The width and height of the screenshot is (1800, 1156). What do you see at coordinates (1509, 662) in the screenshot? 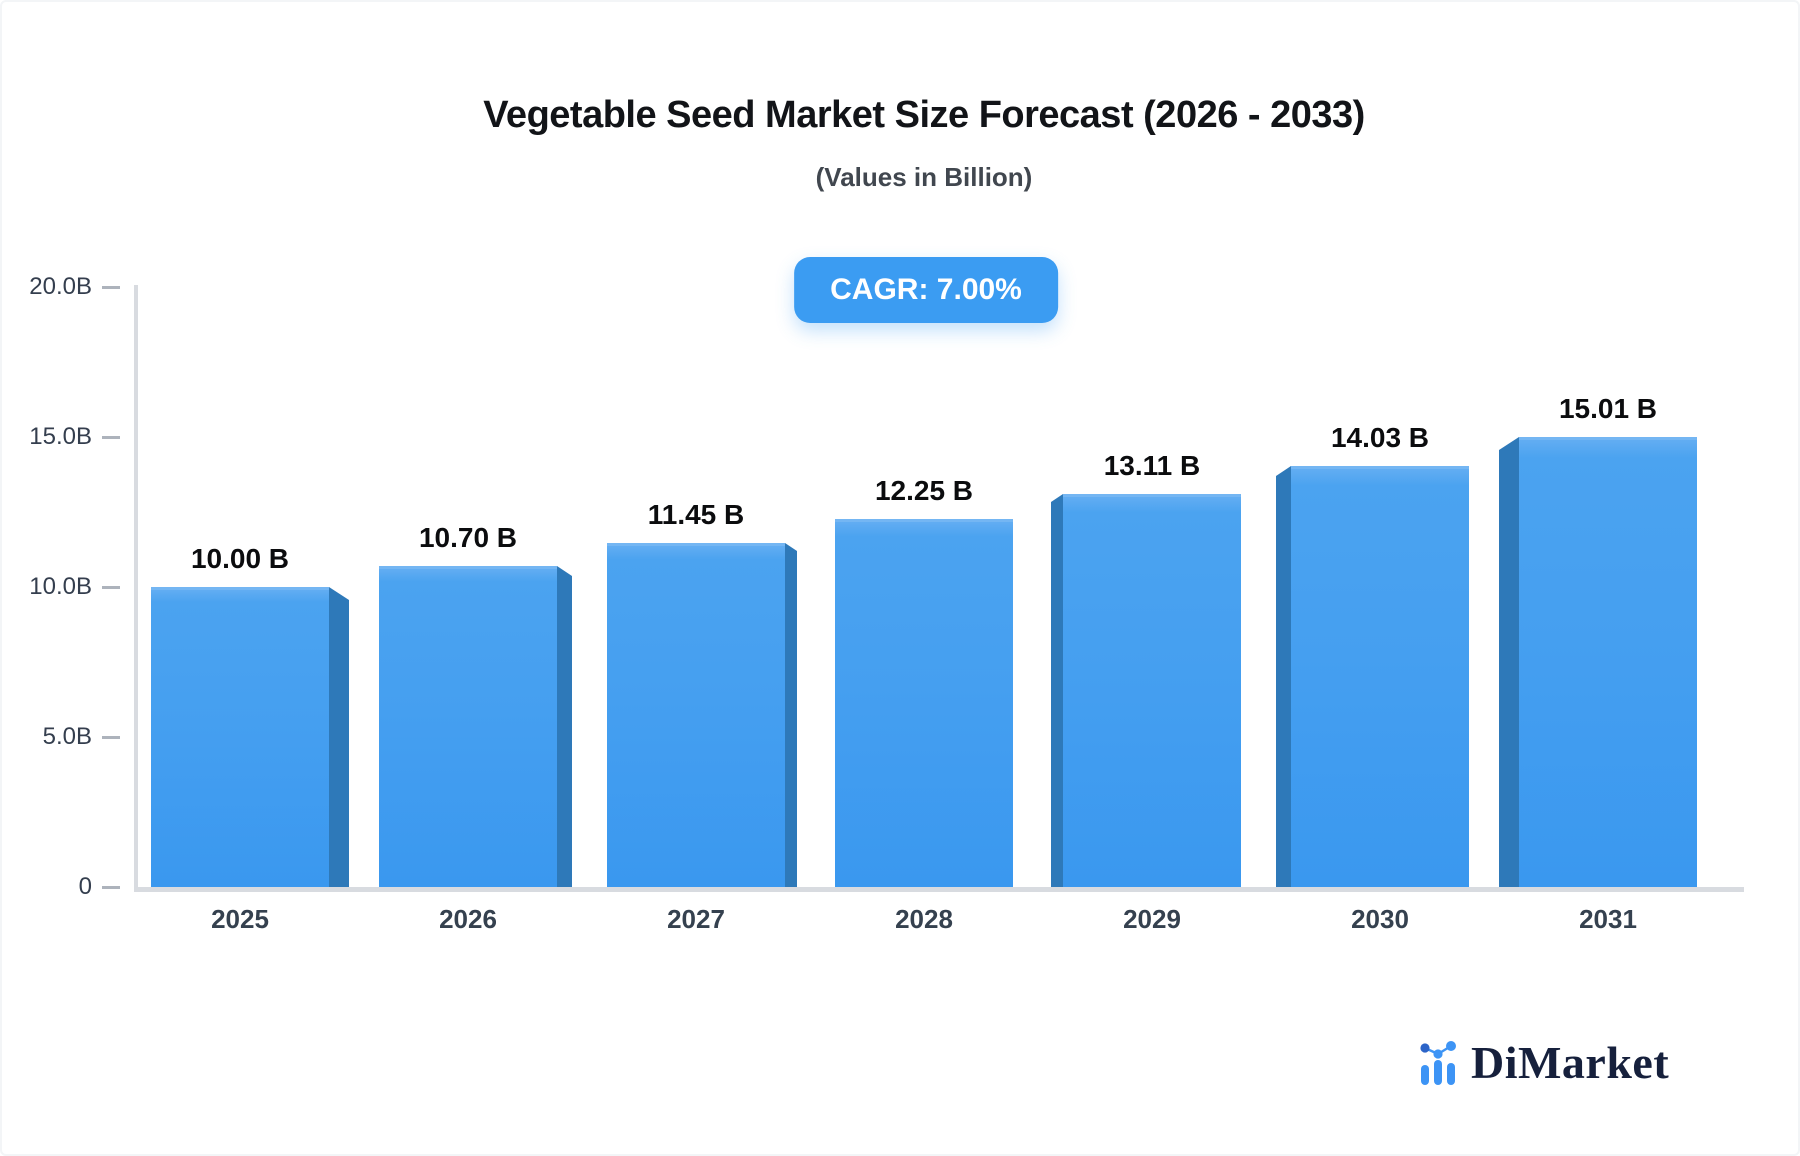
I see `bar-side-face-2031` at bounding box center [1509, 662].